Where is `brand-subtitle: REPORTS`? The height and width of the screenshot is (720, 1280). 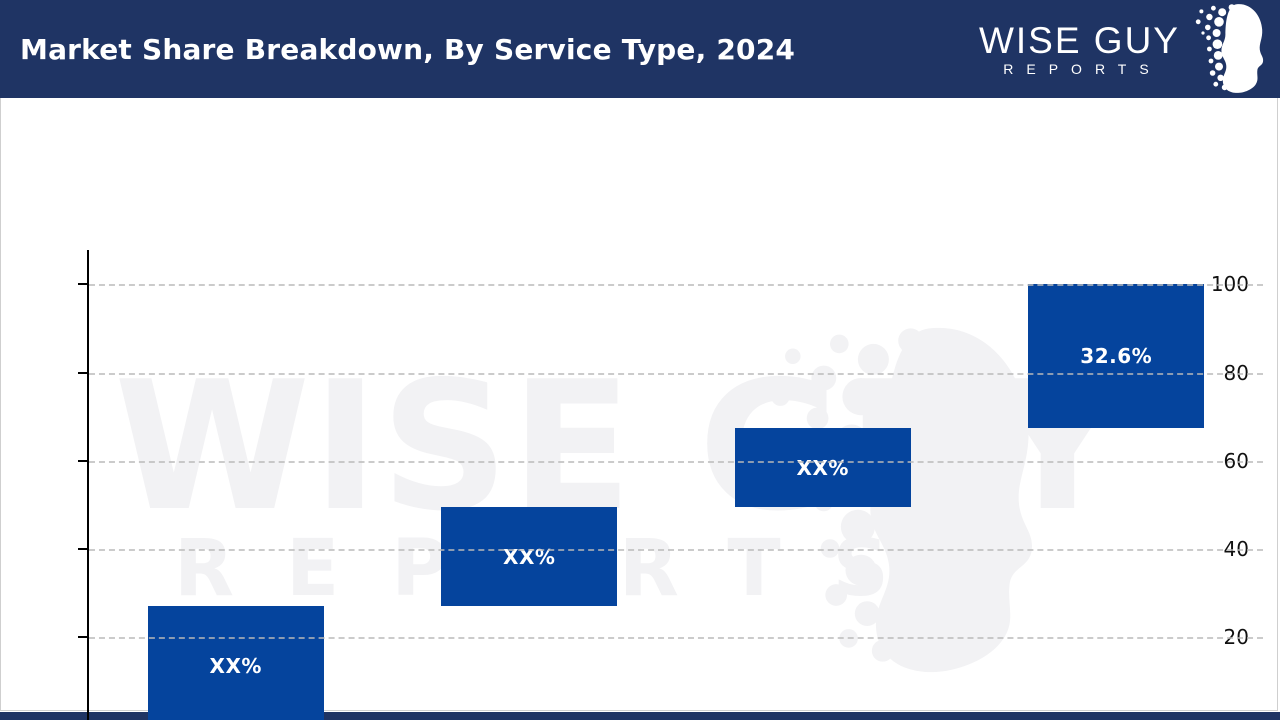
brand-subtitle: REPORTS is located at coordinates (1082, 69).